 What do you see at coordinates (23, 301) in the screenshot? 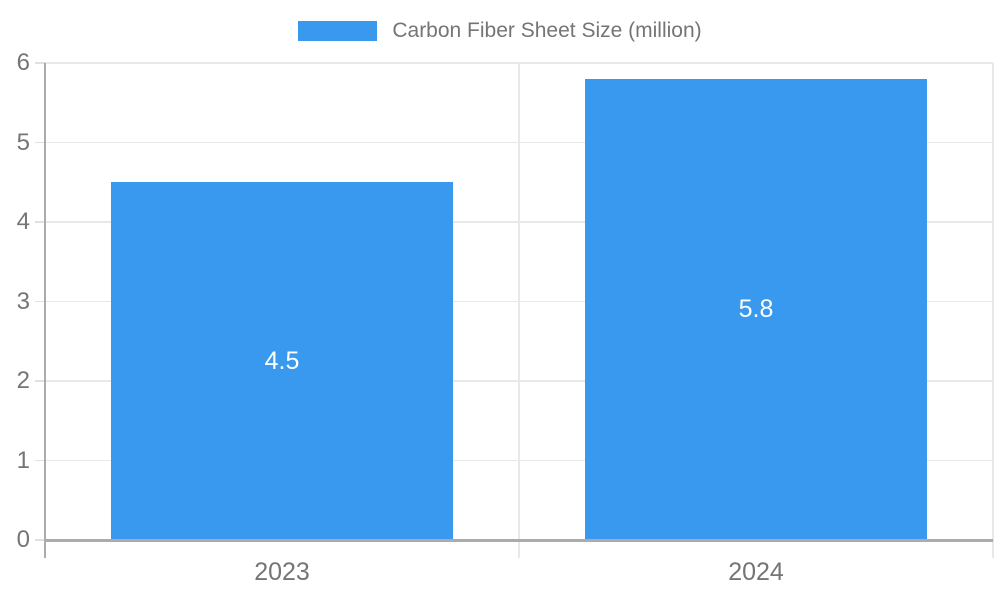
I see `y-axis-tick-label: 3` at bounding box center [23, 301].